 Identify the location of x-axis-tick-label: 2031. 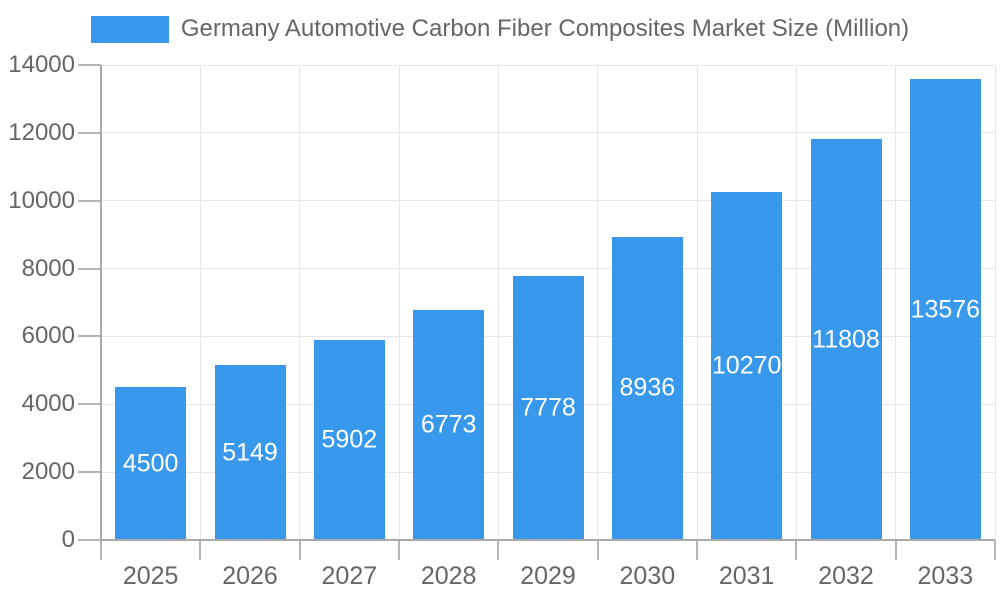
(746, 576).